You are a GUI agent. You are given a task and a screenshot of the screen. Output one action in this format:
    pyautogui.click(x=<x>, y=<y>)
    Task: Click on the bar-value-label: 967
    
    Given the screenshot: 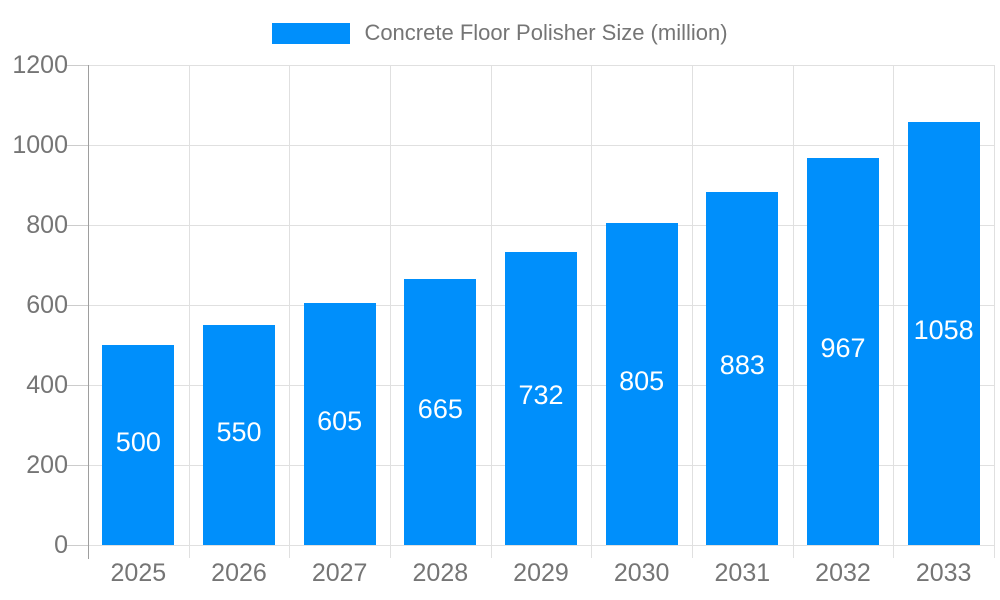 What is the action you would take?
    pyautogui.click(x=843, y=348)
    